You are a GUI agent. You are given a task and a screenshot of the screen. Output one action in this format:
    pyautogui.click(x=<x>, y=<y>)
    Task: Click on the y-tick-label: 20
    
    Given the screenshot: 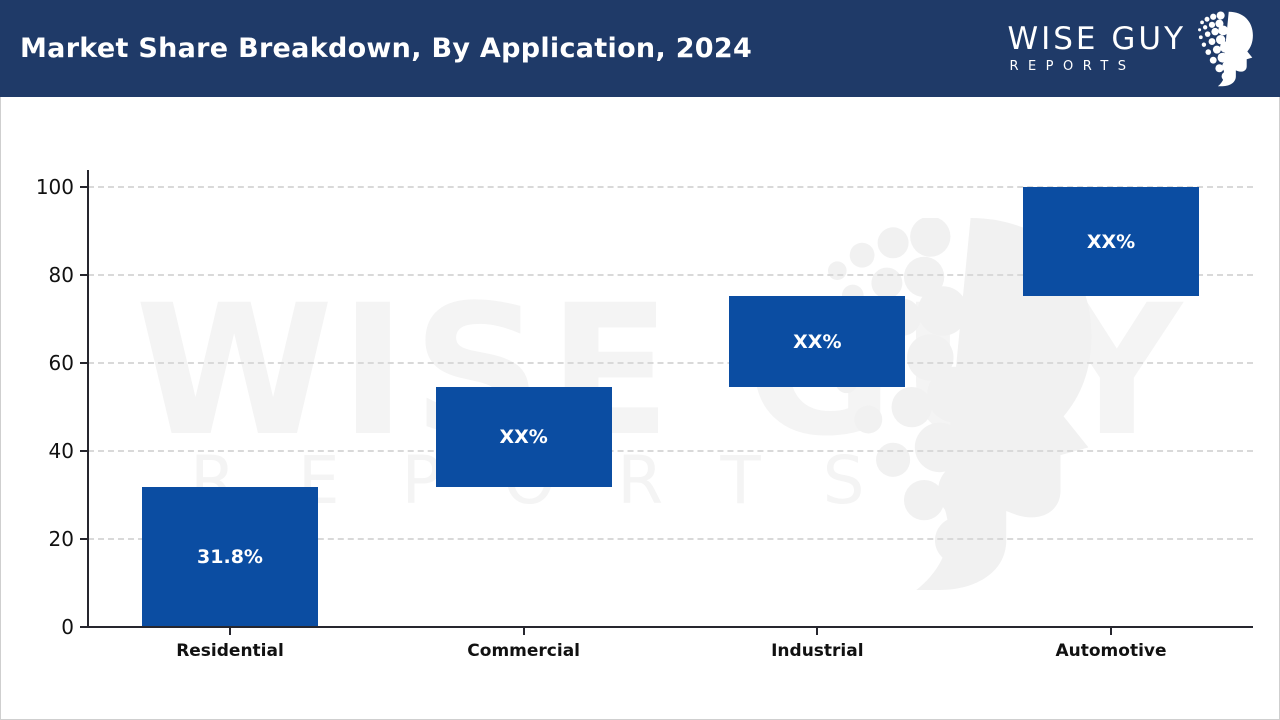 What is the action you would take?
    pyautogui.click(x=61, y=539)
    